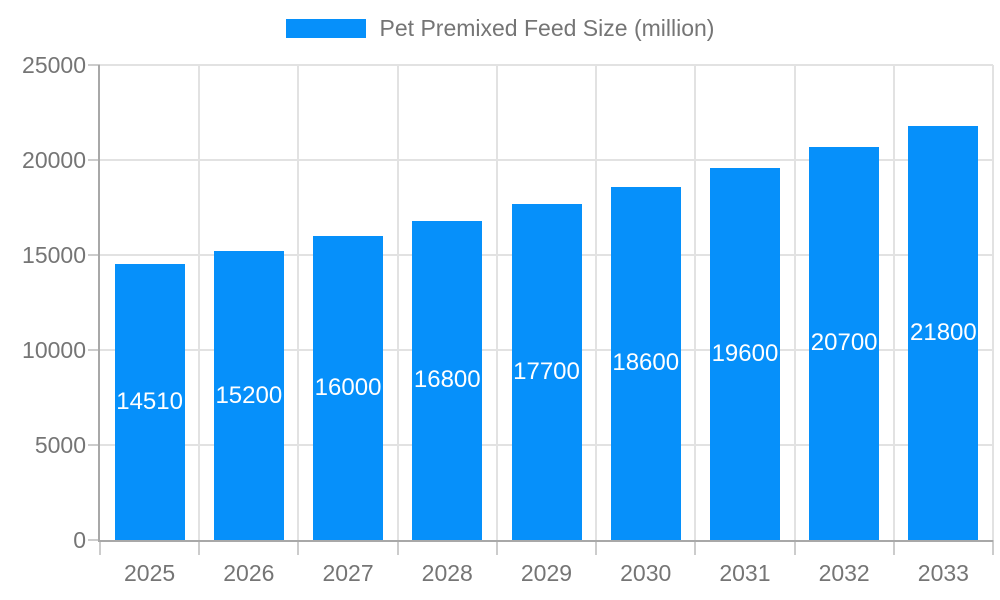 This screenshot has width=1000, height=600. Describe the element at coordinates (325, 28) in the screenshot. I see `legend-swatch` at that location.